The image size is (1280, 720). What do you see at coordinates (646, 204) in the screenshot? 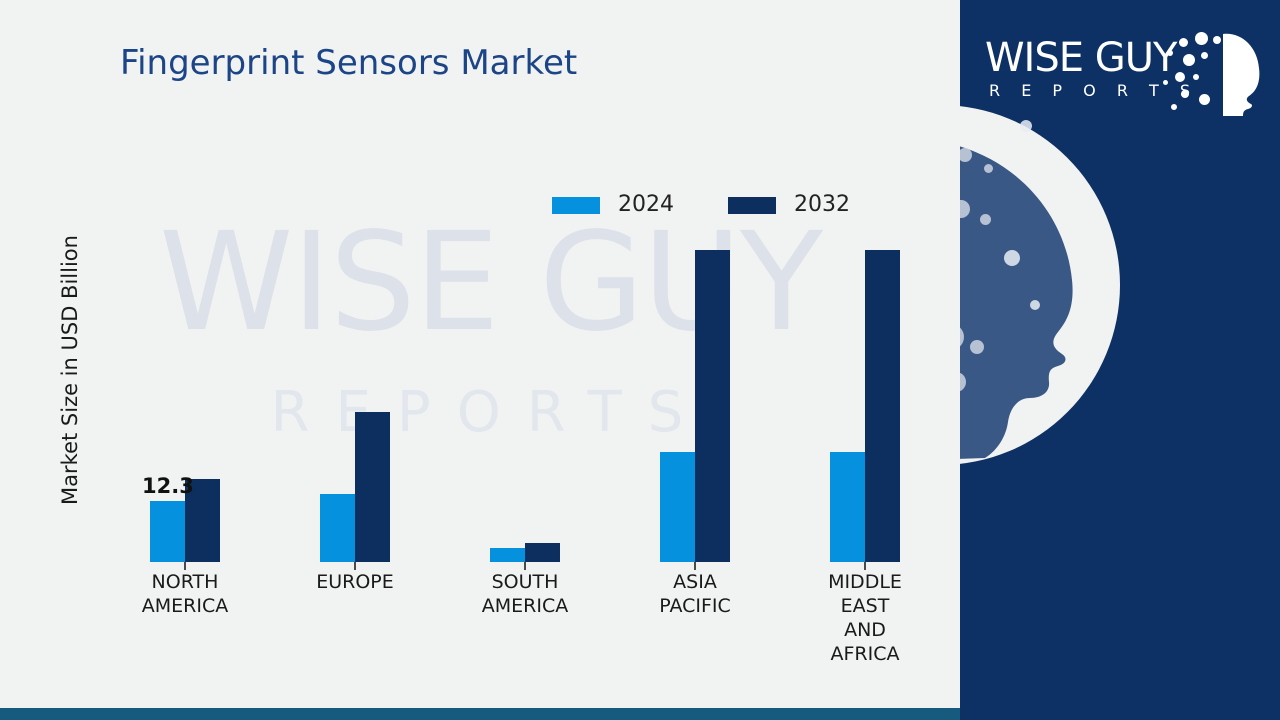
I see `legend-label-2024: 2024` at bounding box center [646, 204].